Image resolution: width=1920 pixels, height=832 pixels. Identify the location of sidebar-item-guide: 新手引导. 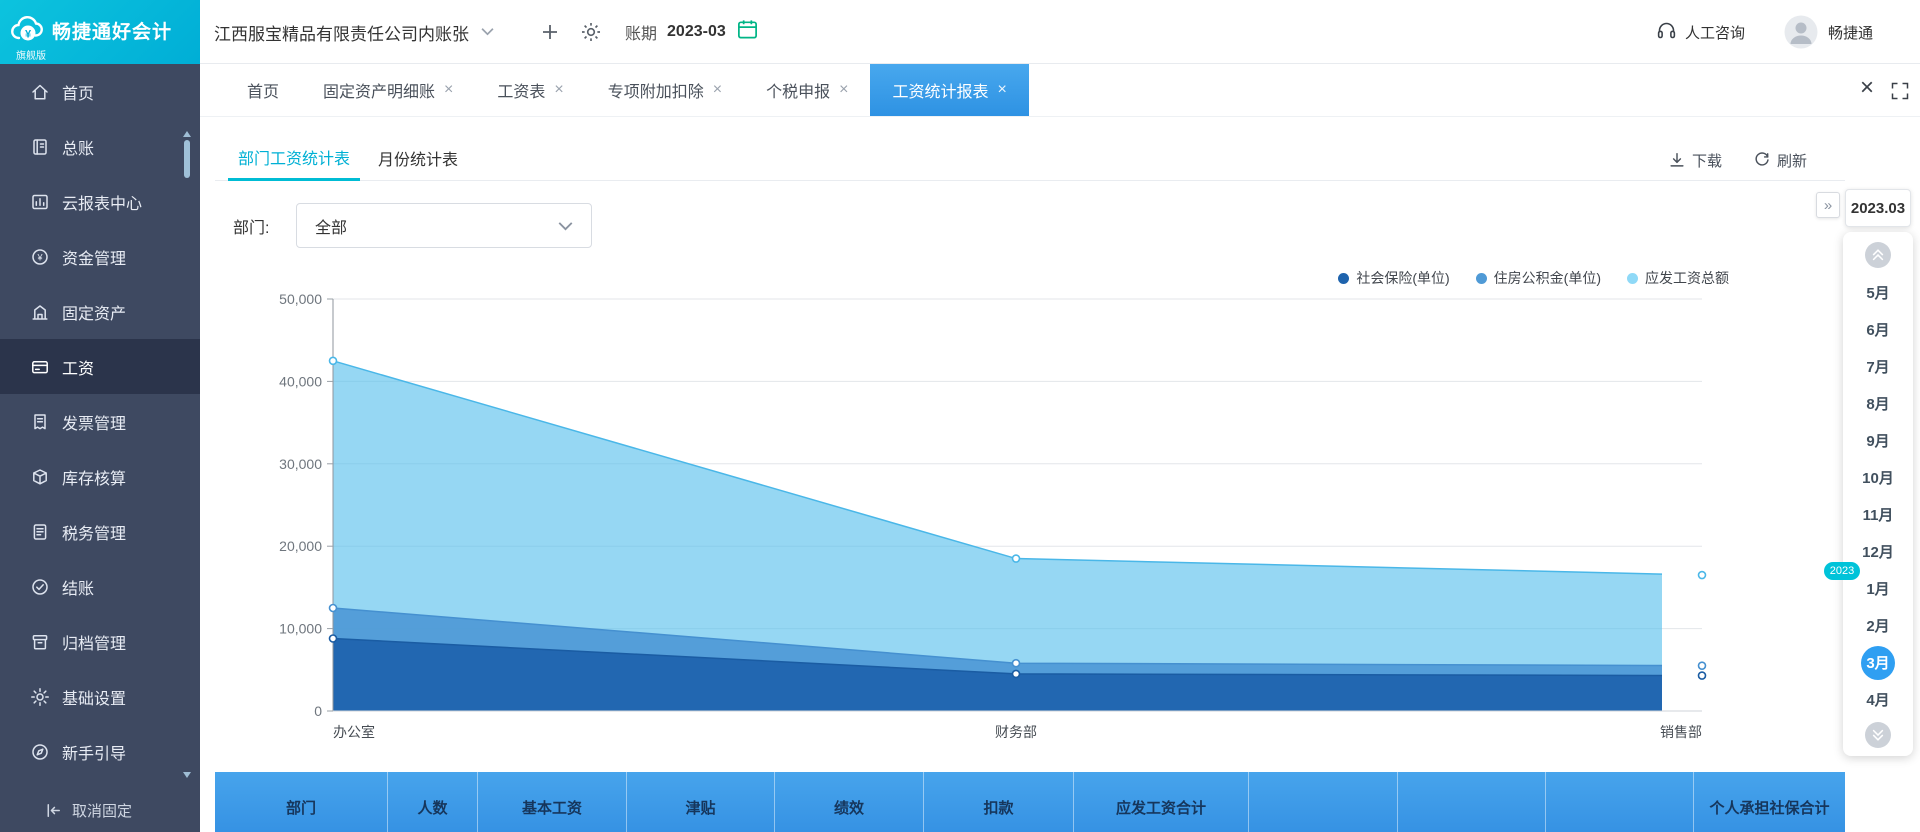
(100, 751).